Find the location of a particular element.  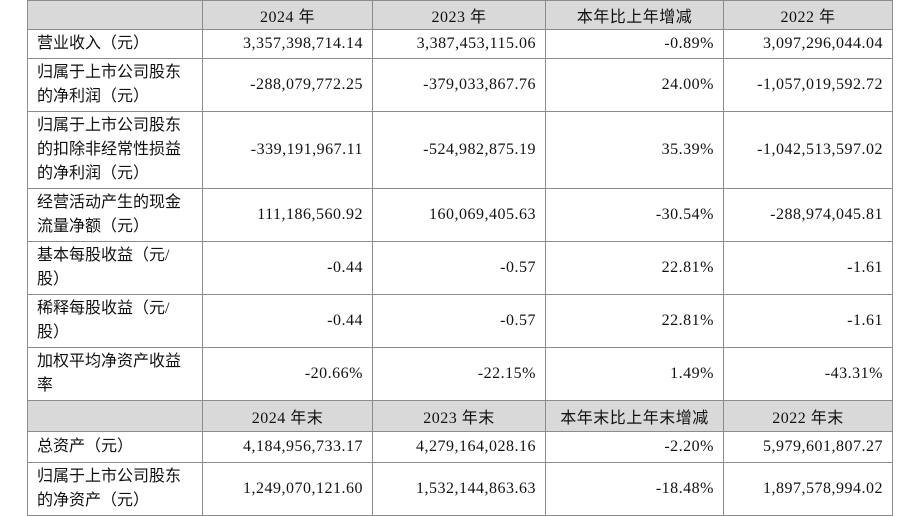

row-label: 加权平均净资产收益率 is located at coordinates (115, 374).